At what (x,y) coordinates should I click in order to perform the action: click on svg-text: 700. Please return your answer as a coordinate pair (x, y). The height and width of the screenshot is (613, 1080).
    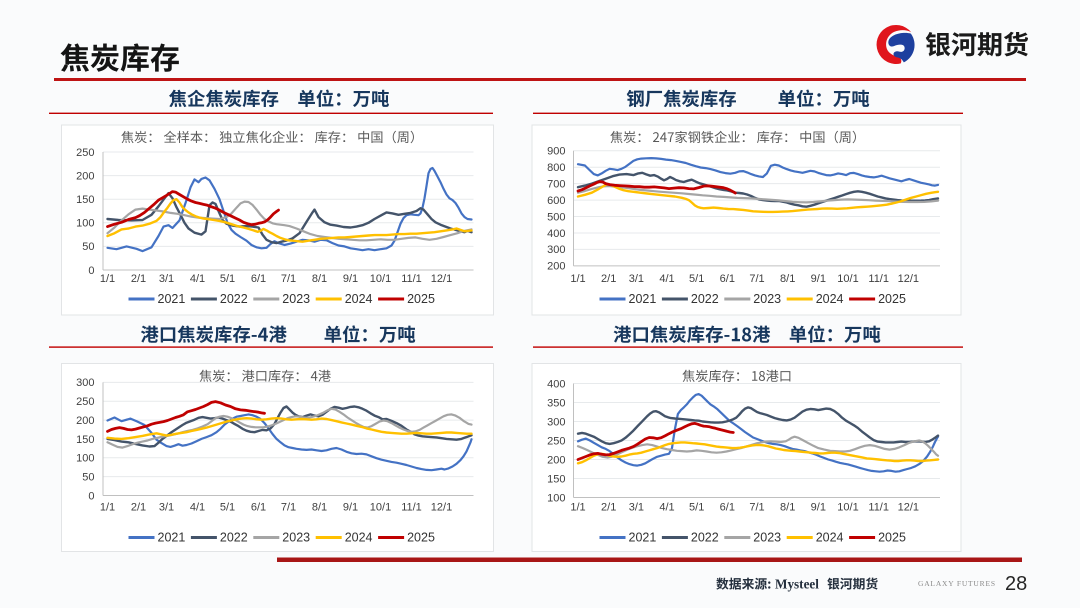
    Looking at the image, I should click on (556, 184).